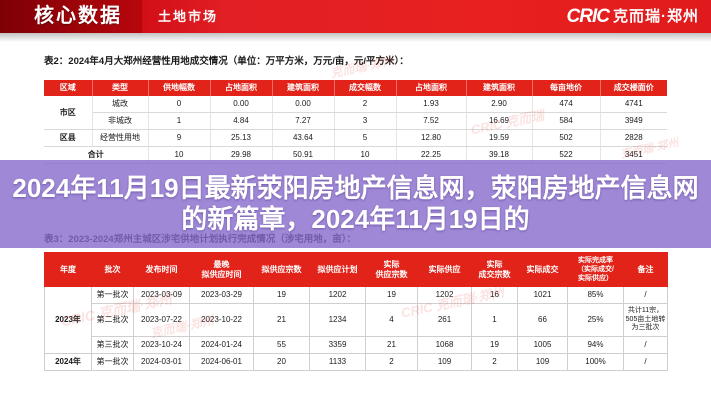  I want to click on table1-cell: 3949, so click(633, 121).